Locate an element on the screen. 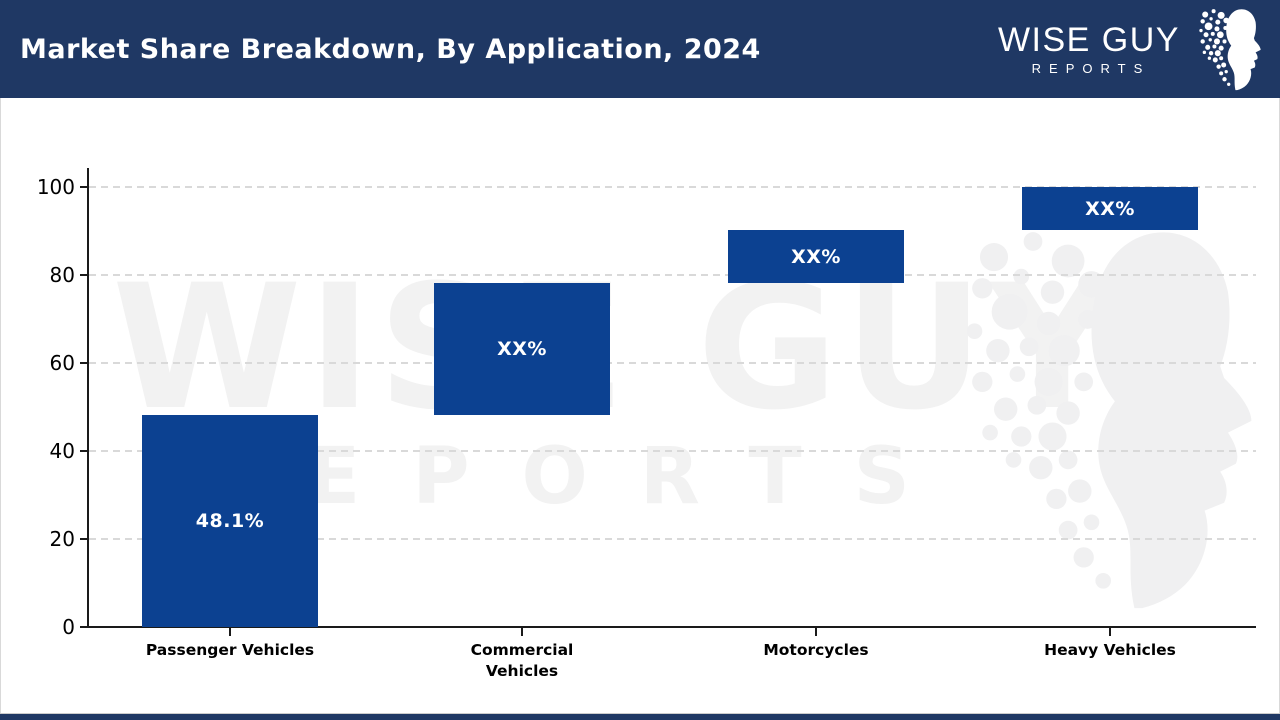 The image size is (1280, 720). logo-reports-label: REPORTS is located at coordinates (1091, 68).